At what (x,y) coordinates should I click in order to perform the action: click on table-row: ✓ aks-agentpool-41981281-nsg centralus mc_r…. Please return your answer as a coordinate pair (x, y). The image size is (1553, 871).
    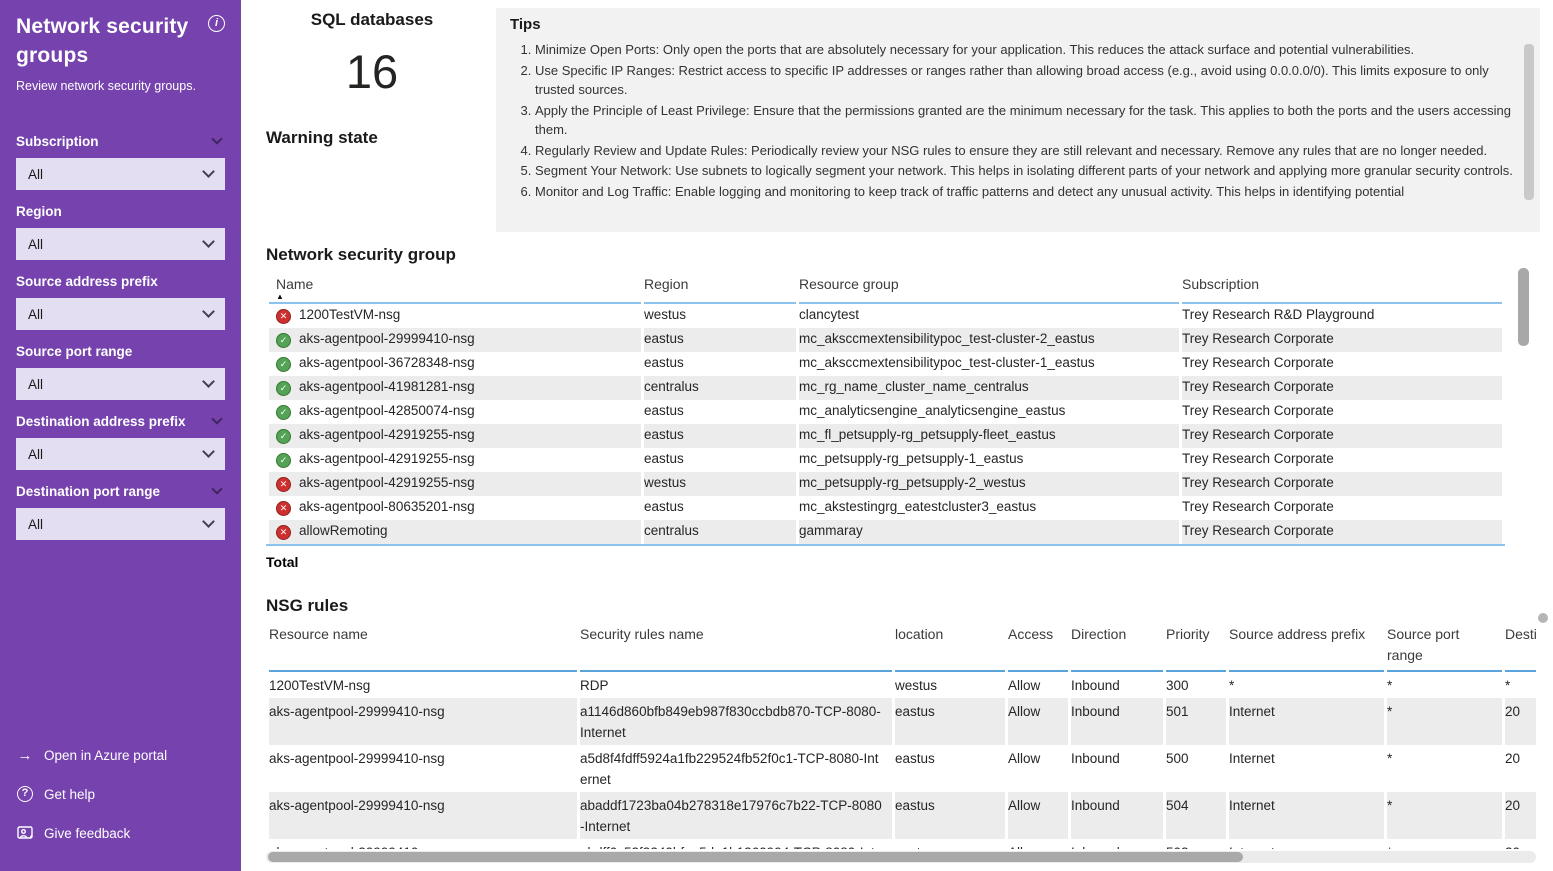
    Looking at the image, I should click on (885, 388).